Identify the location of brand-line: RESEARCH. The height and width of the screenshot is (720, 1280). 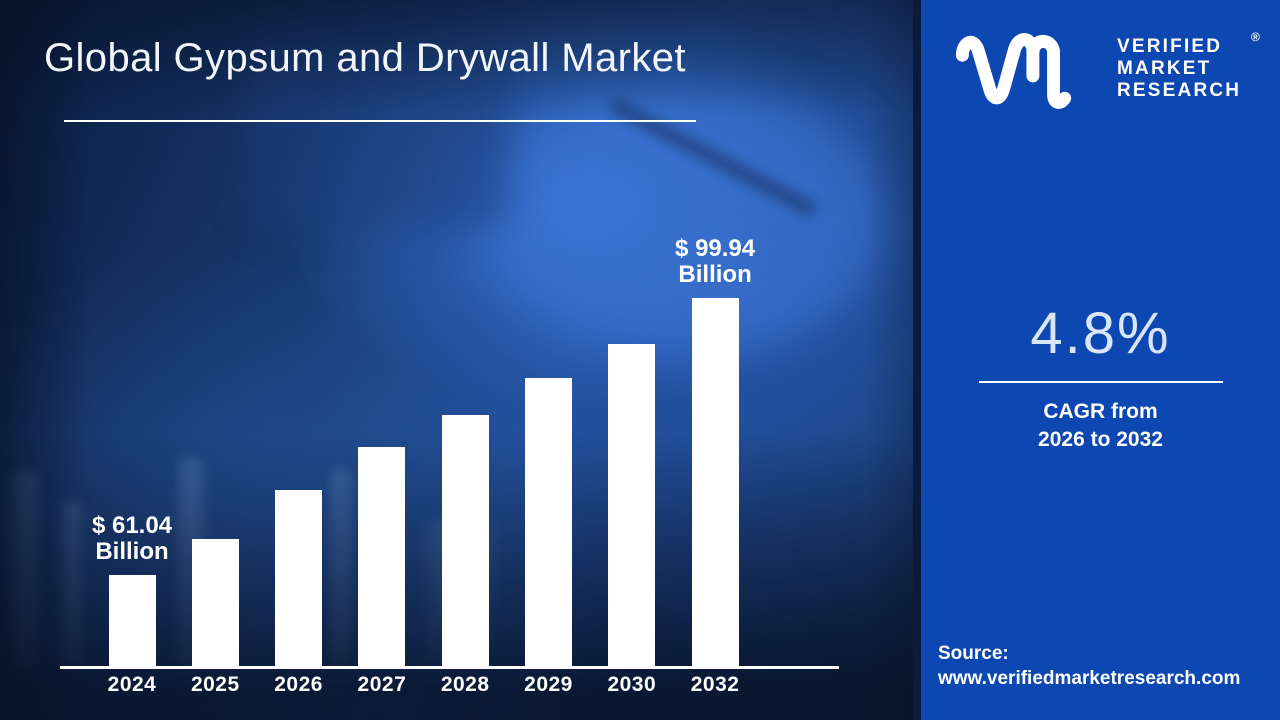
(1179, 90).